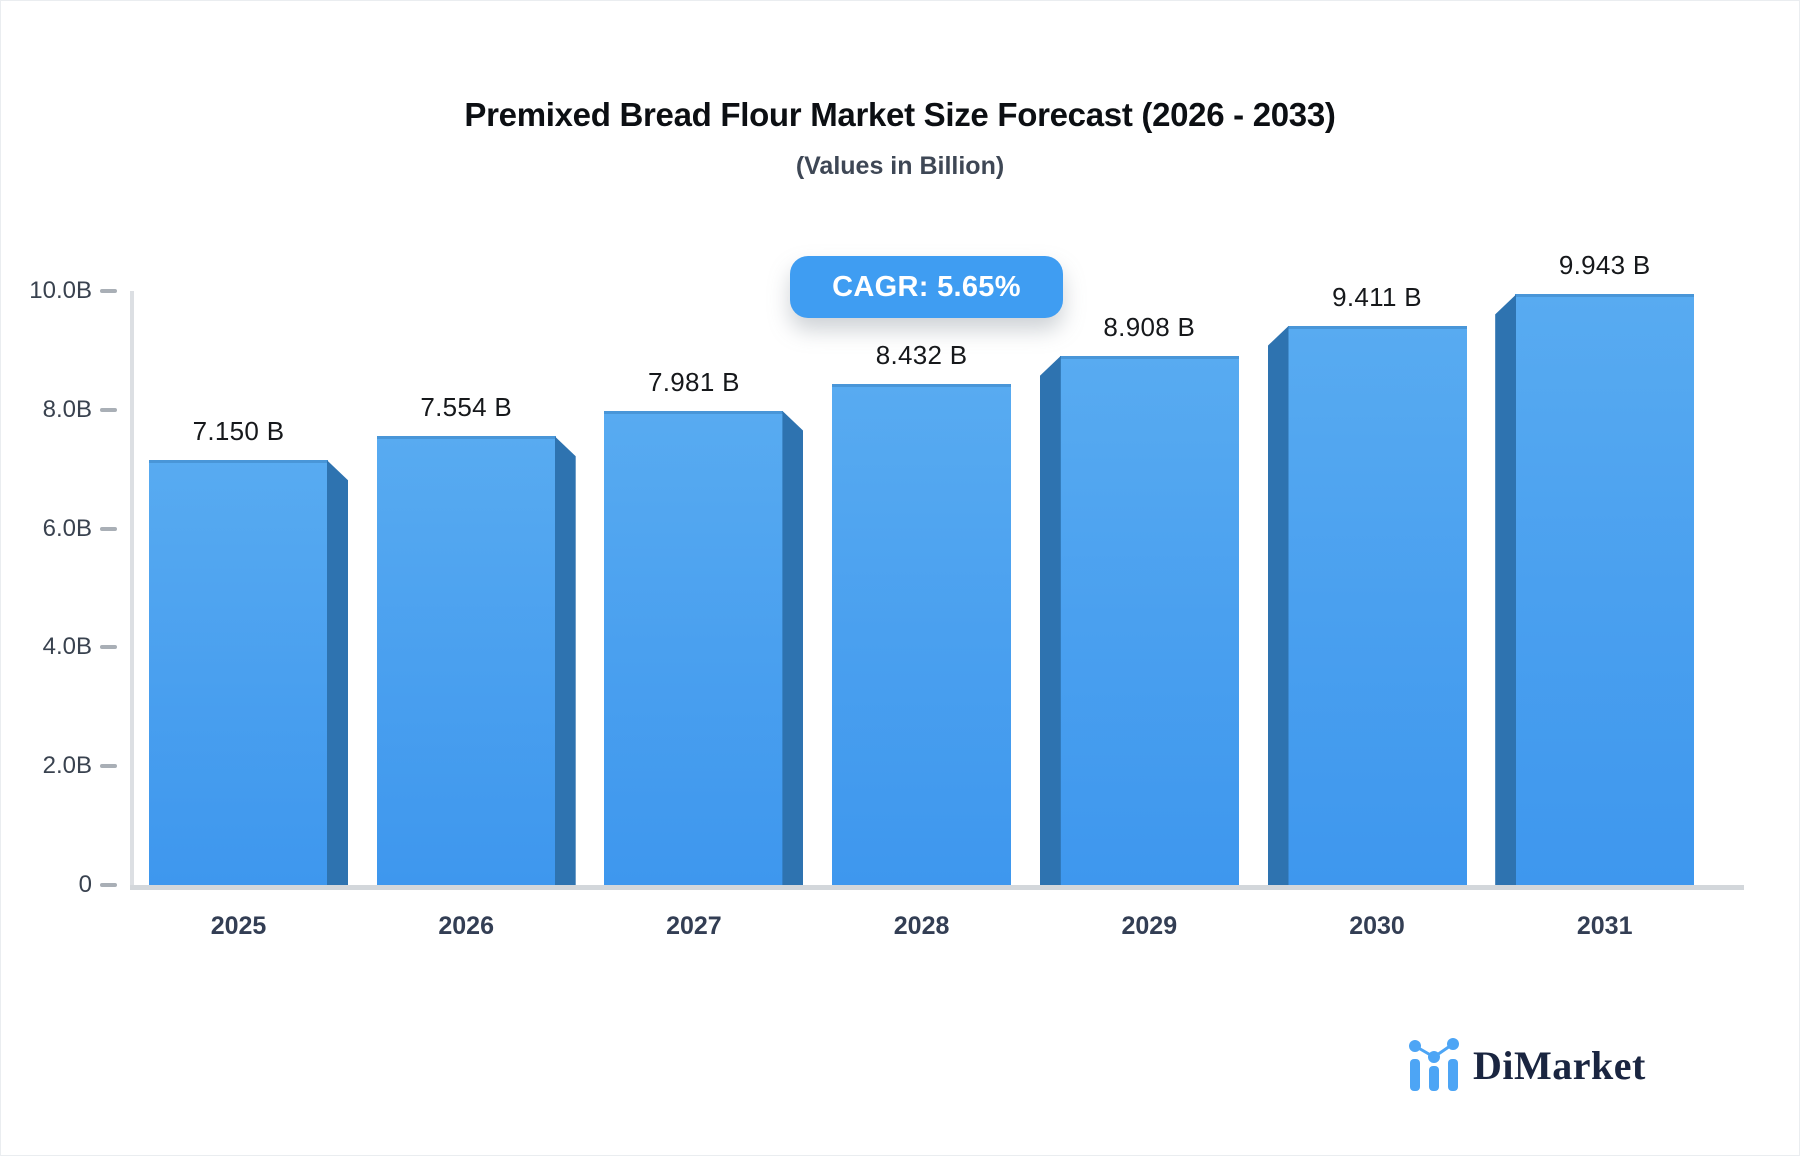 This screenshot has width=1800, height=1156. What do you see at coordinates (1149, 926) in the screenshot?
I see `x-axis-label-2029: 2029` at bounding box center [1149, 926].